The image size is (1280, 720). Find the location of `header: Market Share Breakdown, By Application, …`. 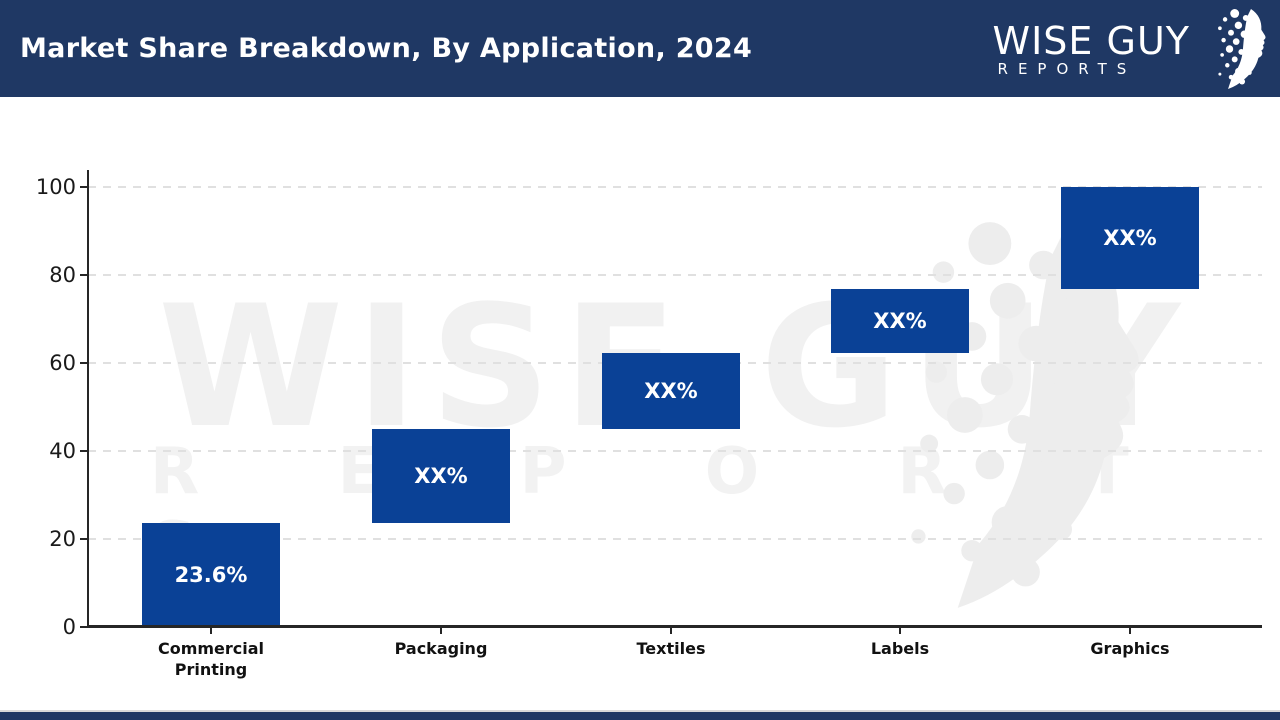

header: Market Share Breakdown, By Application, … is located at coordinates (640, 48).